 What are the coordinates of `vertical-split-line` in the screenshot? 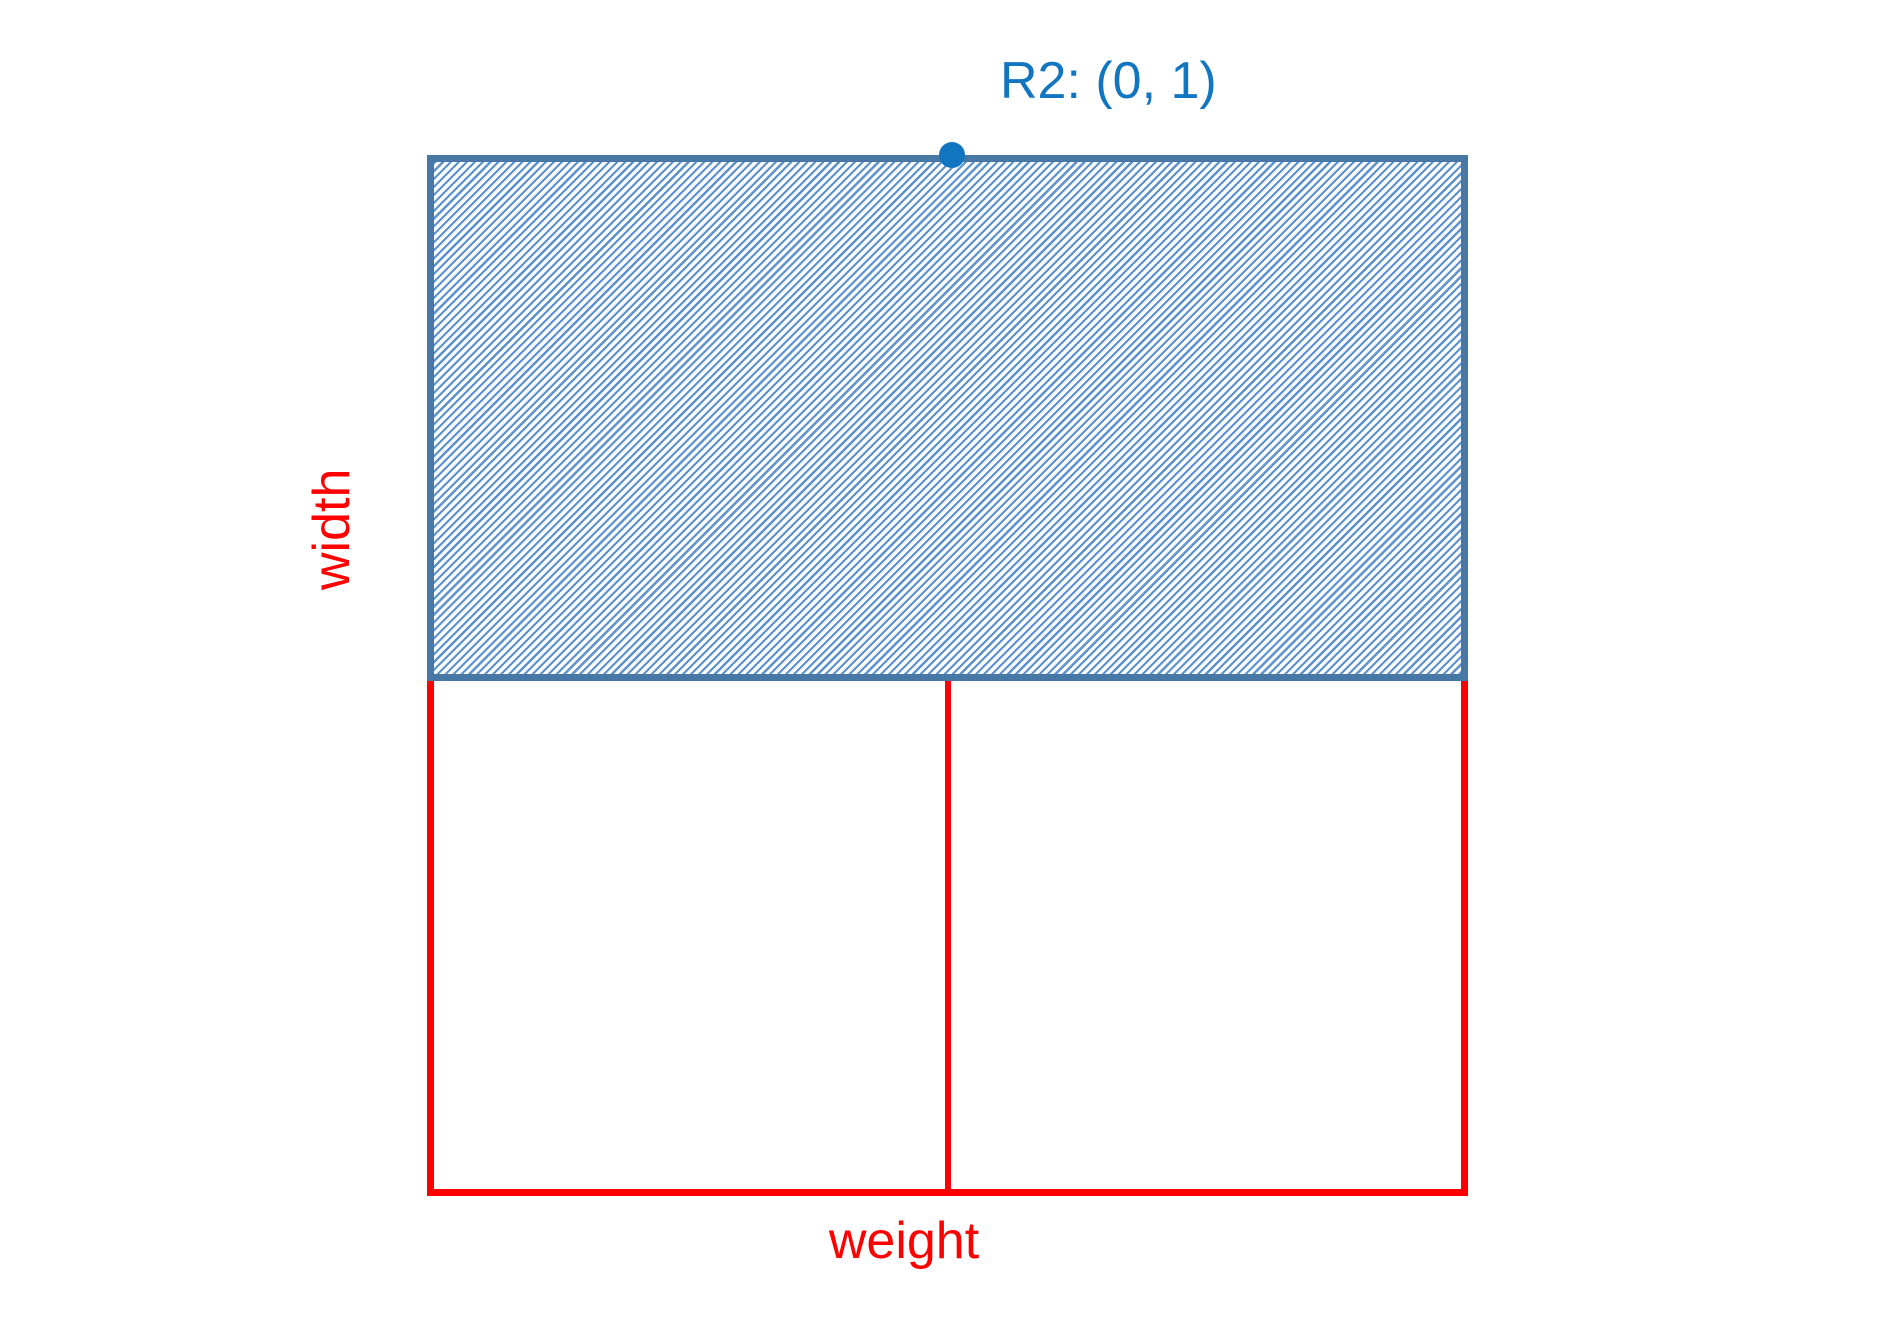 It's located at (948, 938).